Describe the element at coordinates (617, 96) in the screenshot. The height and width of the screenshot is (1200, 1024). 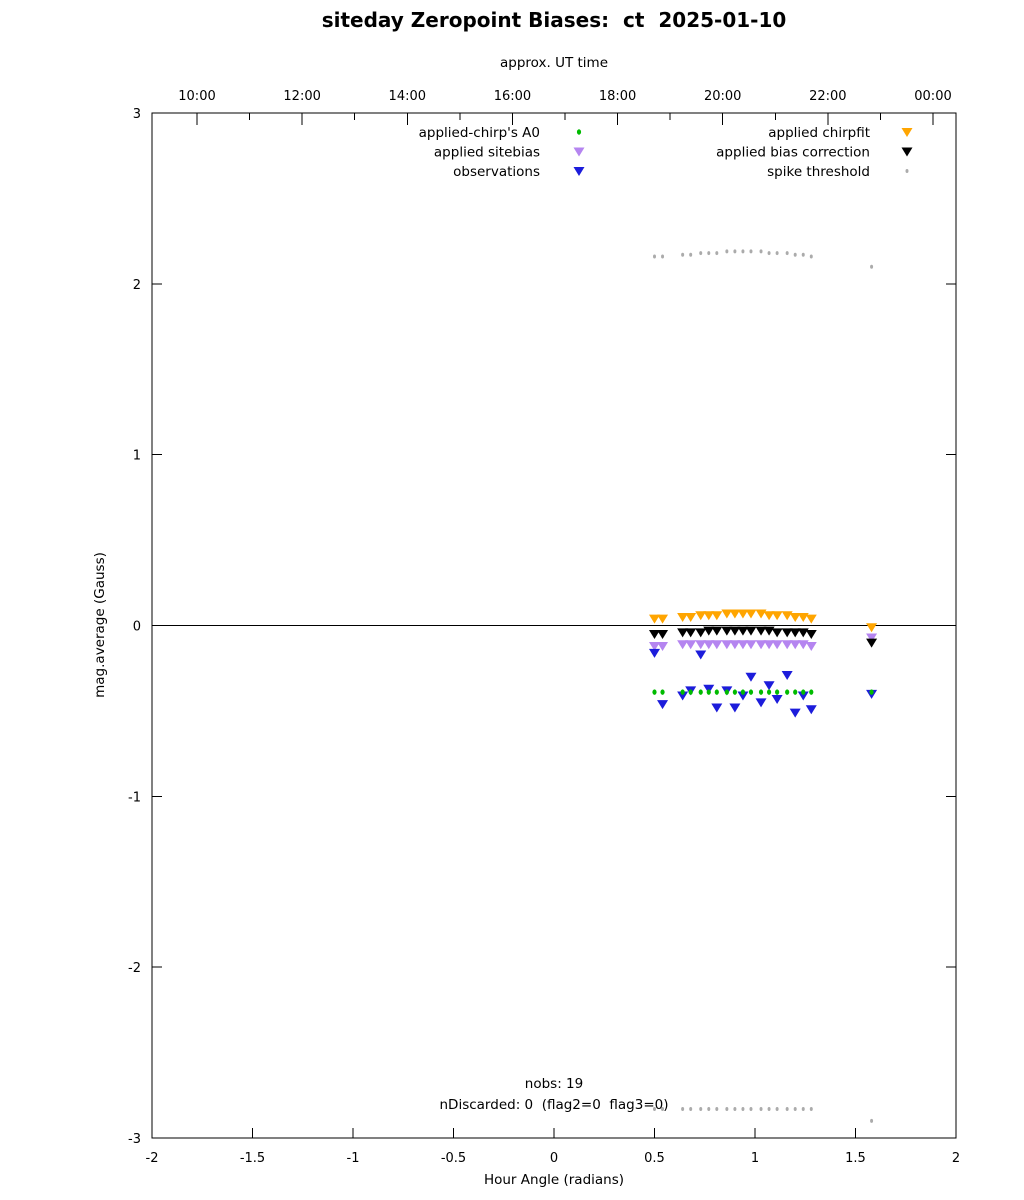
I see `top-tick-label: 18:00` at that location.